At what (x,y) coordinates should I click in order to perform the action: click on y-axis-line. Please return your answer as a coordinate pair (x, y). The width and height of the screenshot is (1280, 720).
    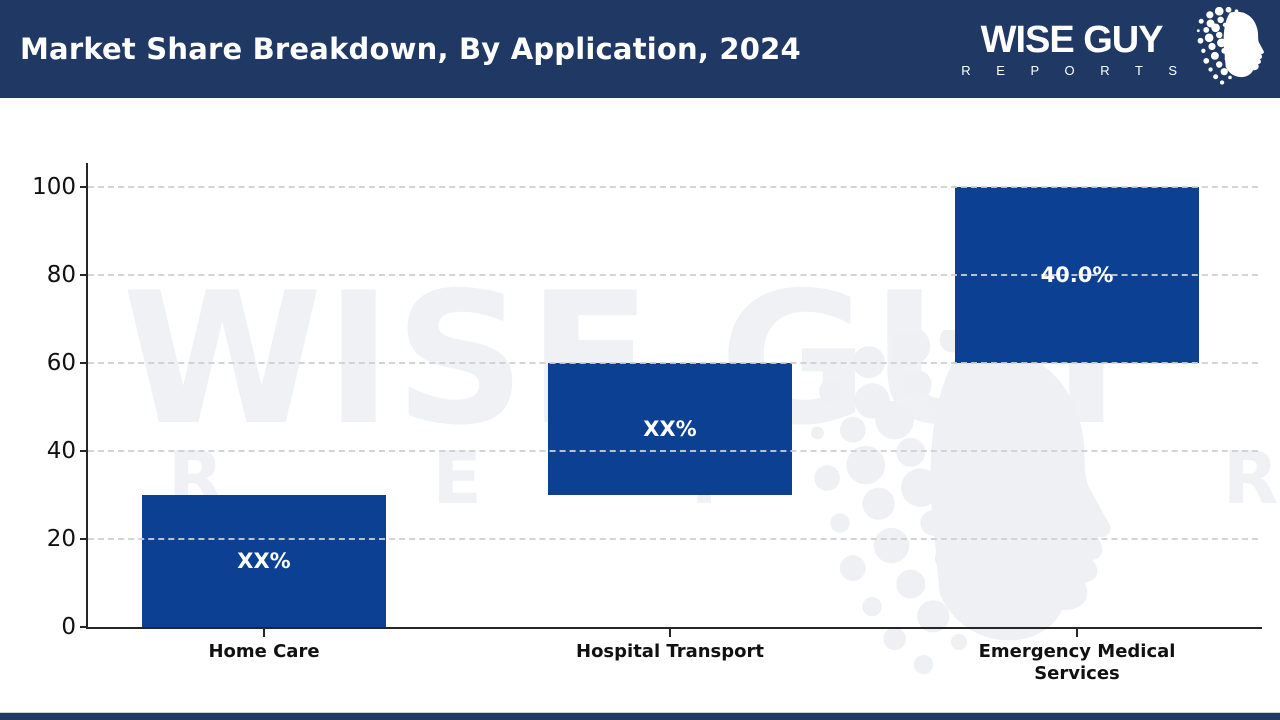
    Looking at the image, I should click on (87, 396).